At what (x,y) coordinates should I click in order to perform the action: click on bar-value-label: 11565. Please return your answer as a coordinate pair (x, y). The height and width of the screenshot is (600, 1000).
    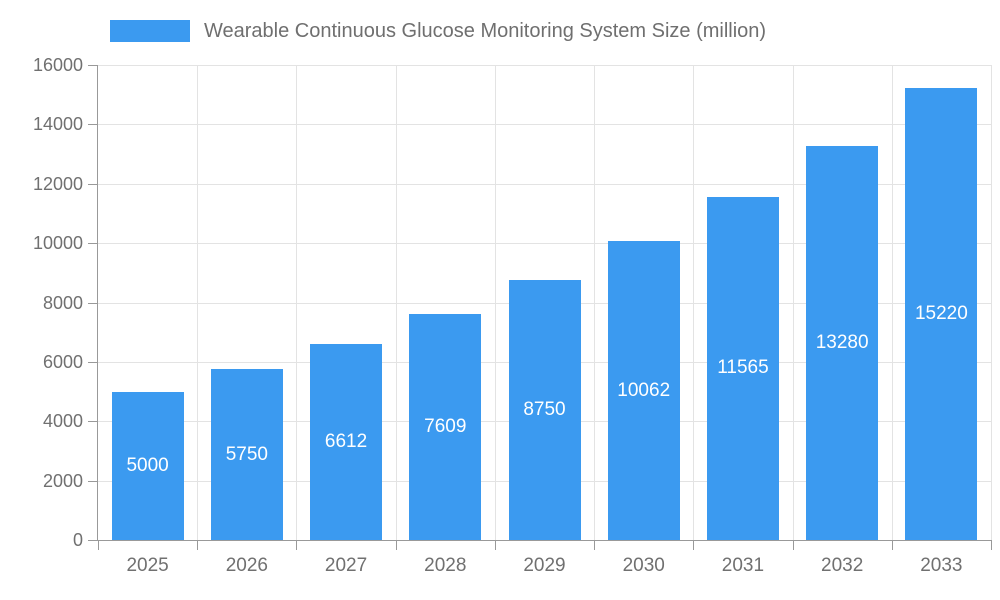
    Looking at the image, I should click on (743, 368).